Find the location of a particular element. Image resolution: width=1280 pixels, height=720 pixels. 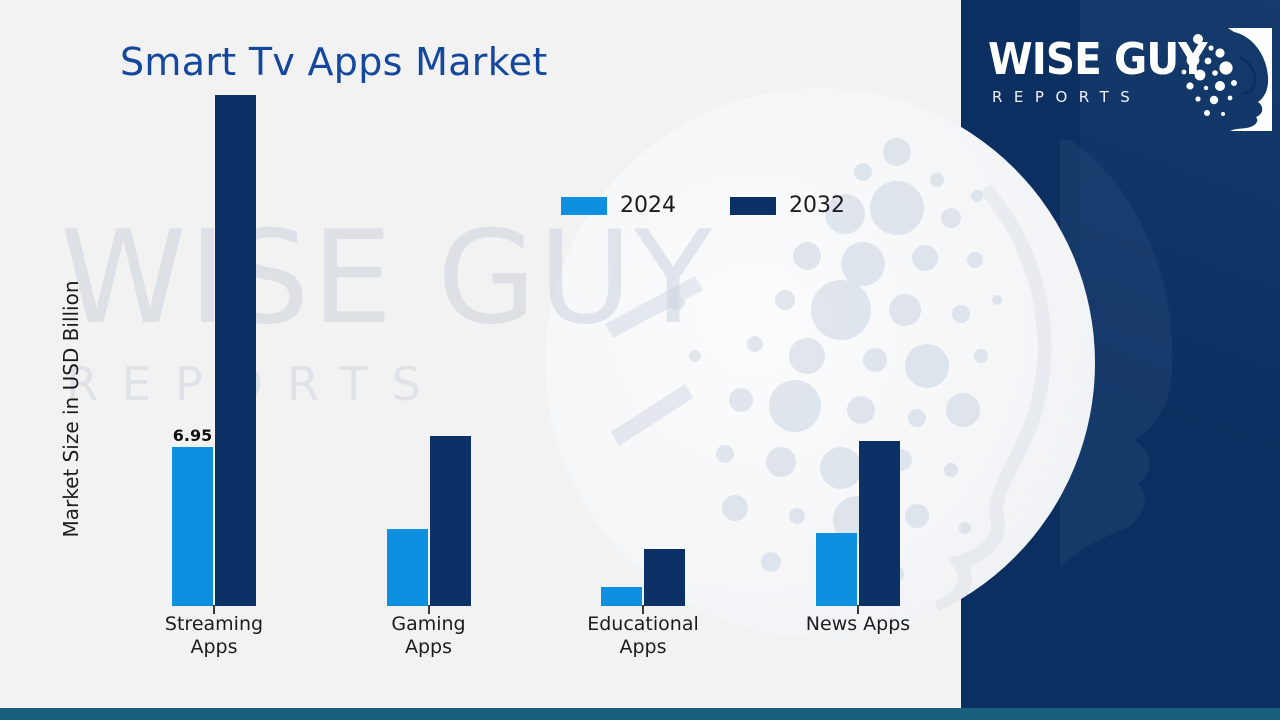

footer-accent-strip is located at coordinates (640, 714).